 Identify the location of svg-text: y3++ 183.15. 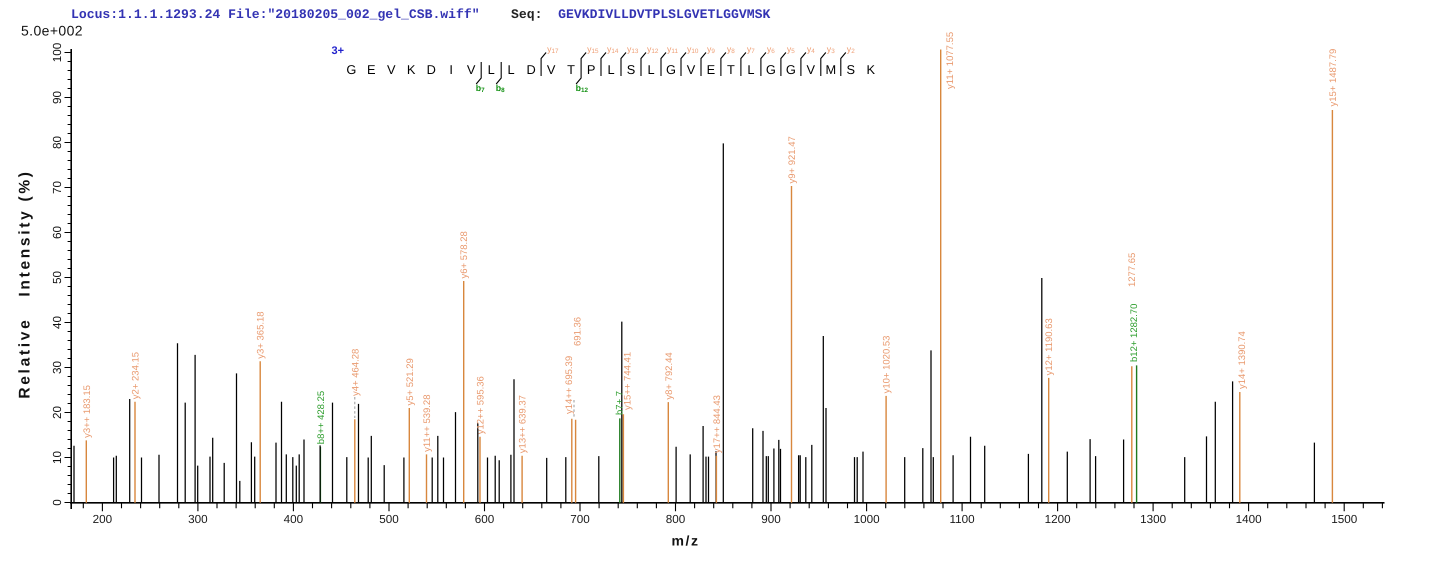
(87, 411).